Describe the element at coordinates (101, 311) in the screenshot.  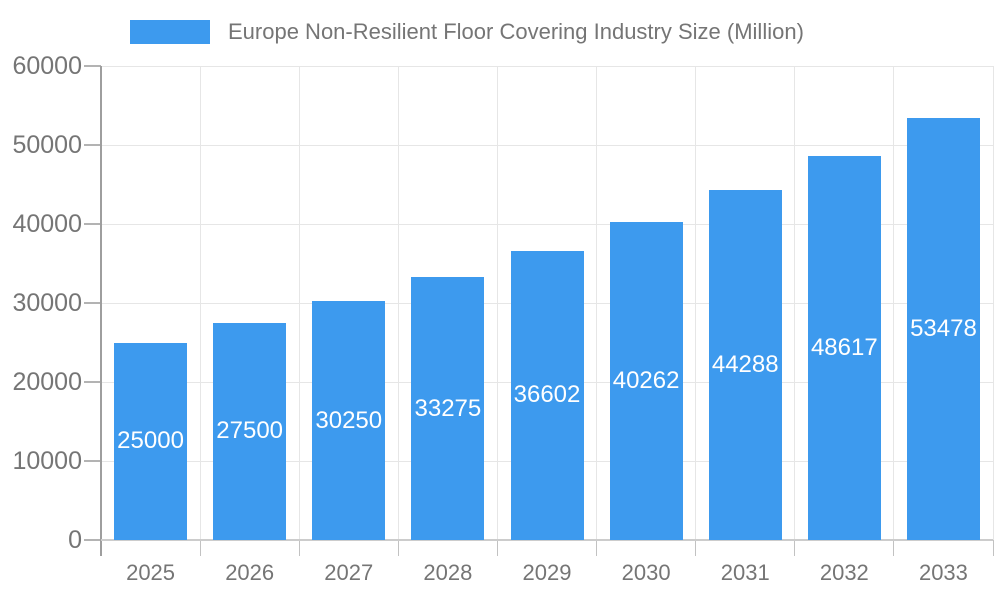
I see `y-axis-line` at that location.